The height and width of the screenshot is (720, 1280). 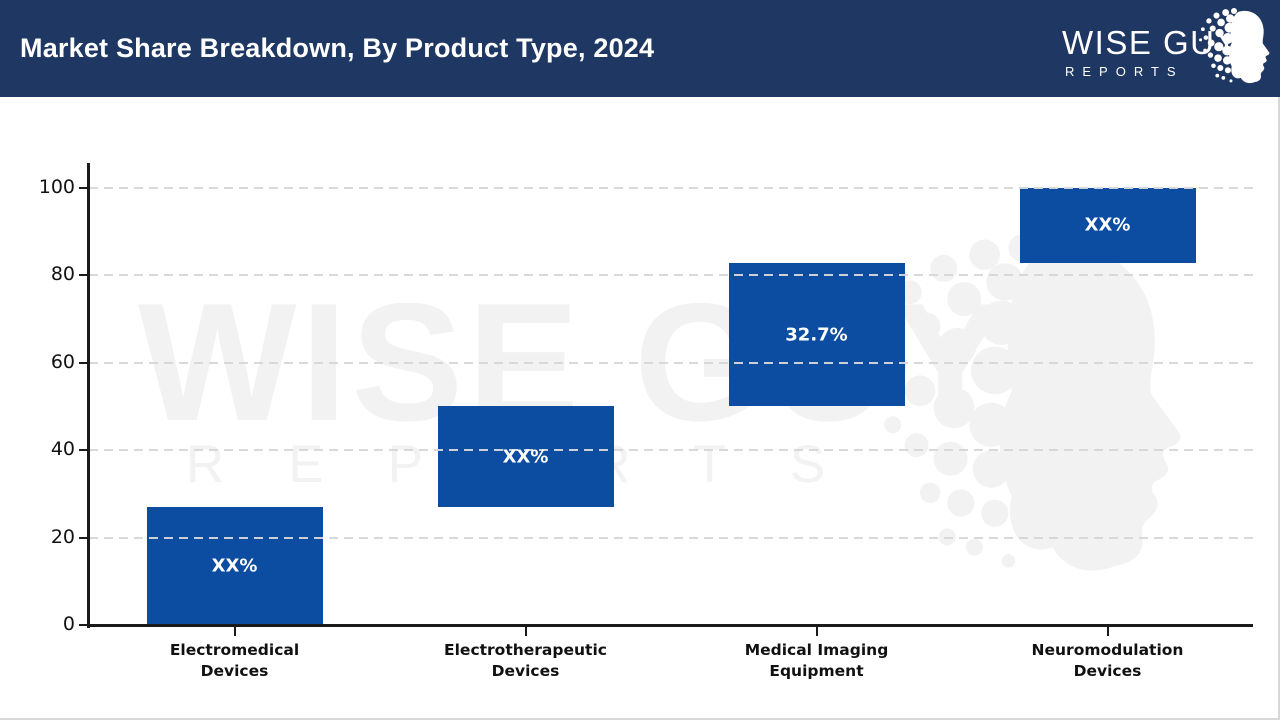 What do you see at coordinates (670, 625) in the screenshot?
I see `x-axis-line` at bounding box center [670, 625].